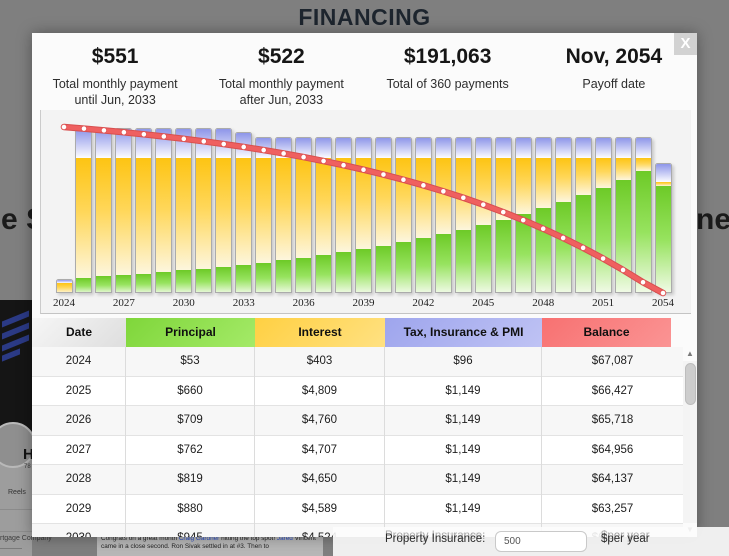 The width and height of the screenshot is (729, 556). What do you see at coordinates (463, 332) in the screenshot?
I see `table-header-cell: Tax, Insurance & PMI` at bounding box center [463, 332].